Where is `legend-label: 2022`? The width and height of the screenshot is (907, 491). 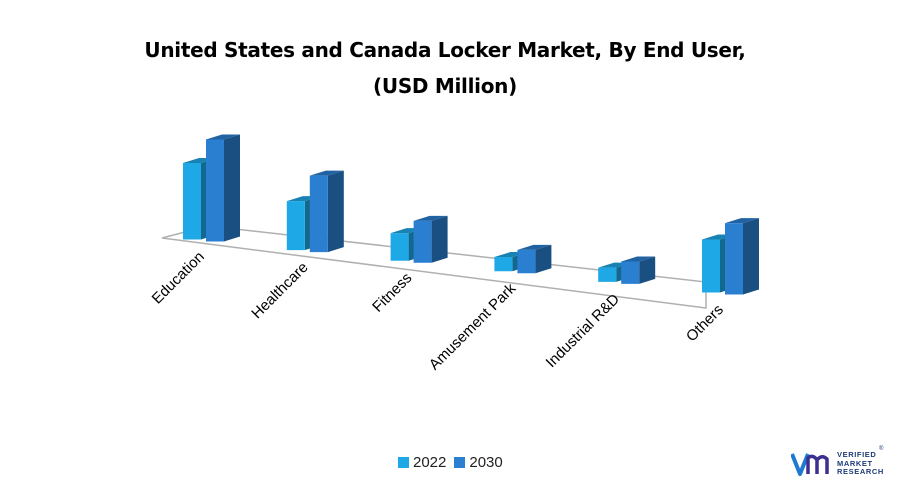
legend-label: 2022 is located at coordinates (430, 462).